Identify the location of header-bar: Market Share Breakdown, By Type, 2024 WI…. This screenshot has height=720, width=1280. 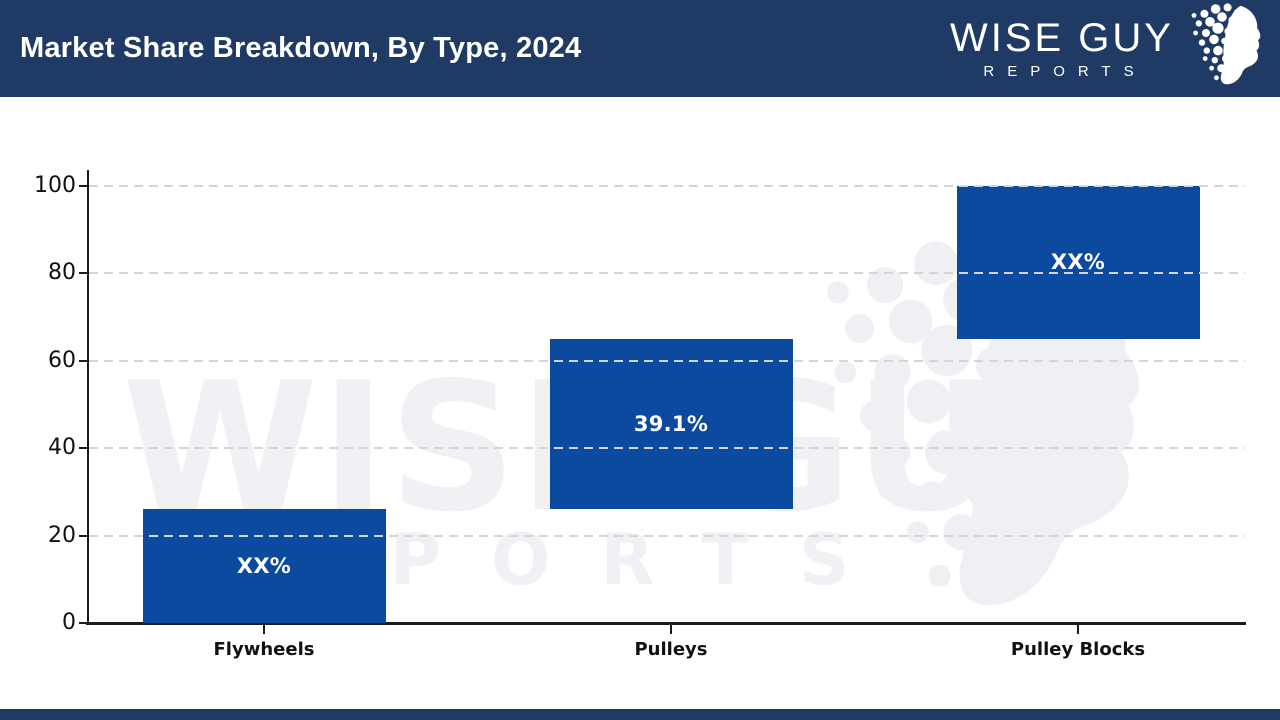
(640, 48).